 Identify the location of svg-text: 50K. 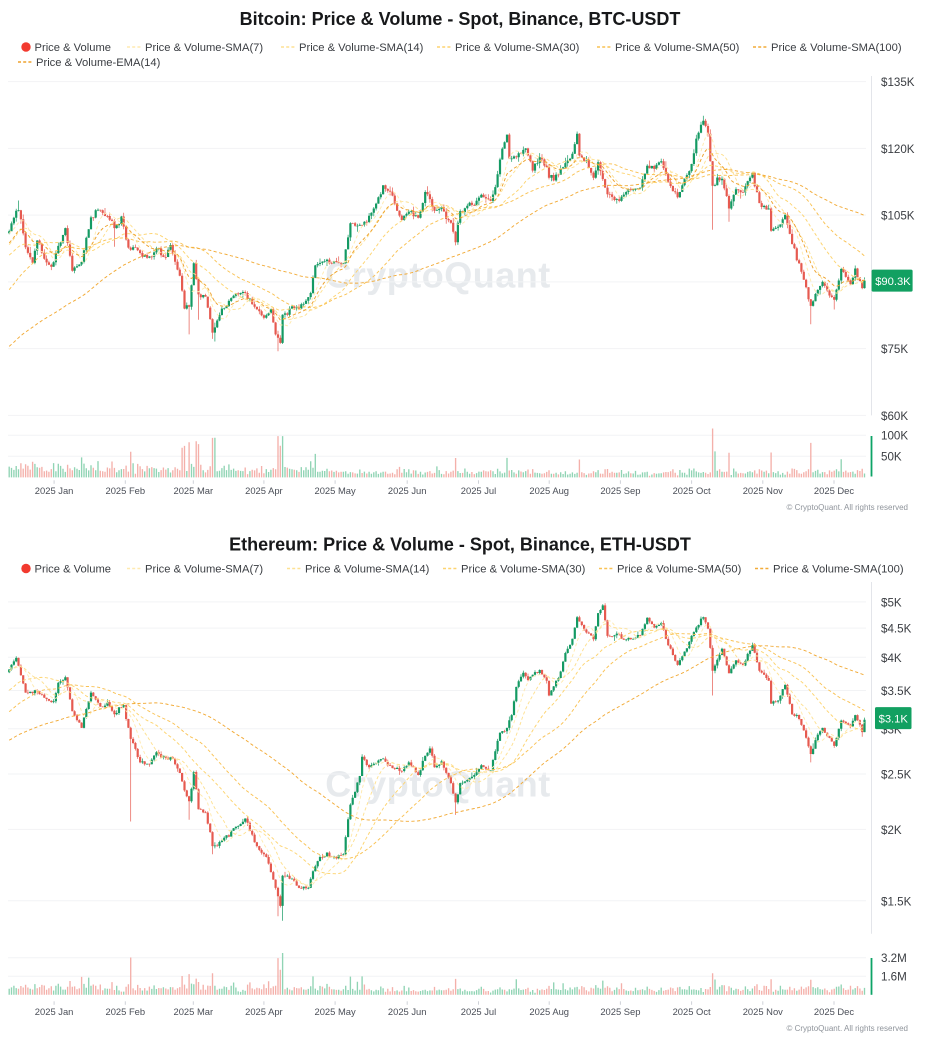
(891, 457).